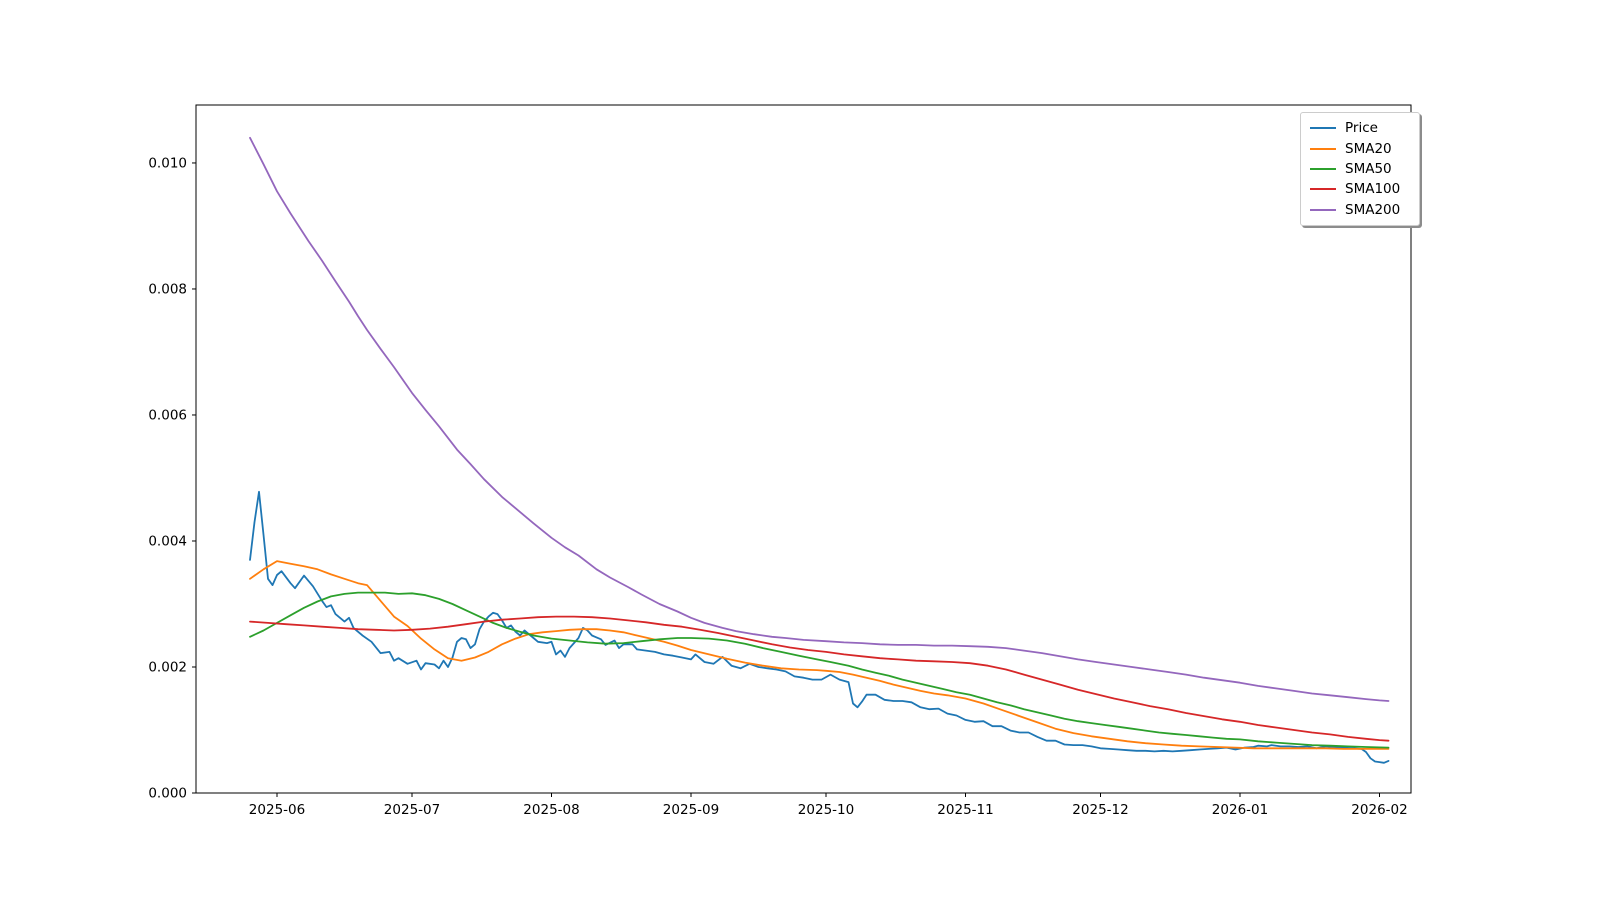  I want to click on legend: Price SMA20 SMA50 SMA100 SMA200, so click(1360, 169).